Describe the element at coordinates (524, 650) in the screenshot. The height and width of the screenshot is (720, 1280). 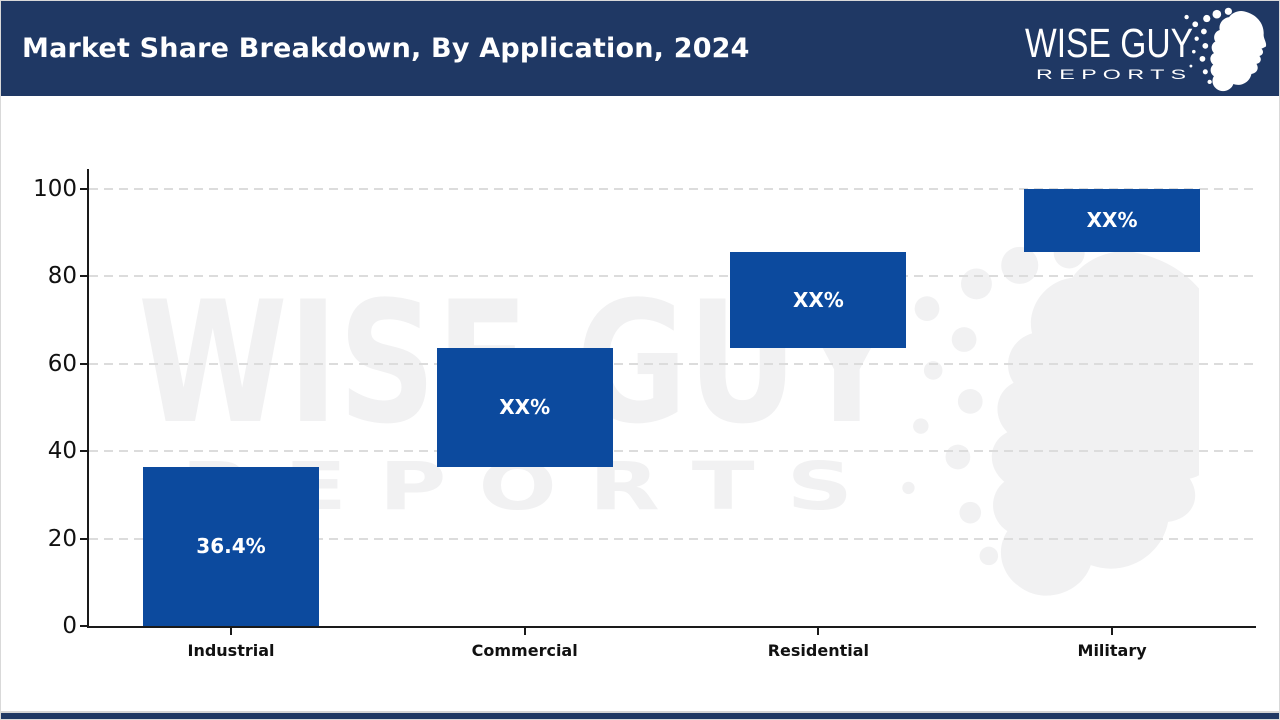
I see `x-category-label: Commercial` at that location.